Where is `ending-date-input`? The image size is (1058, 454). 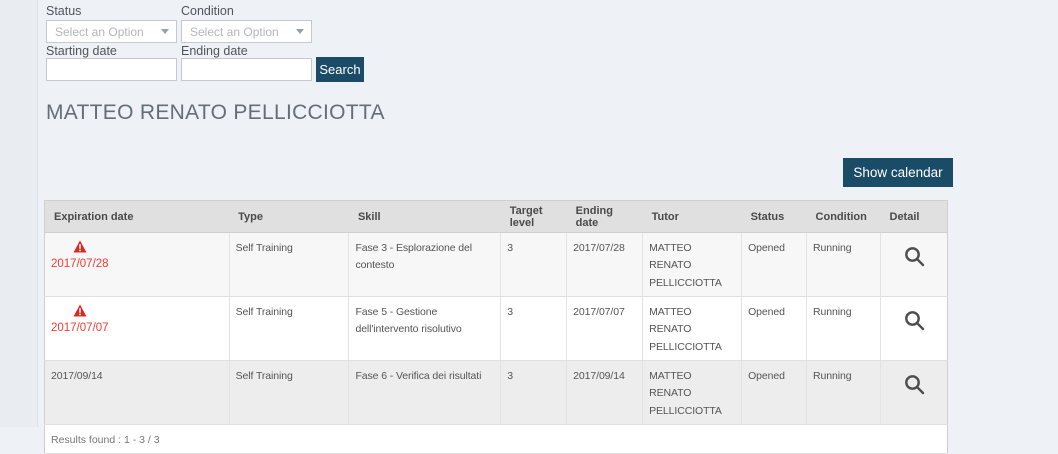
ending-date-input is located at coordinates (246, 69).